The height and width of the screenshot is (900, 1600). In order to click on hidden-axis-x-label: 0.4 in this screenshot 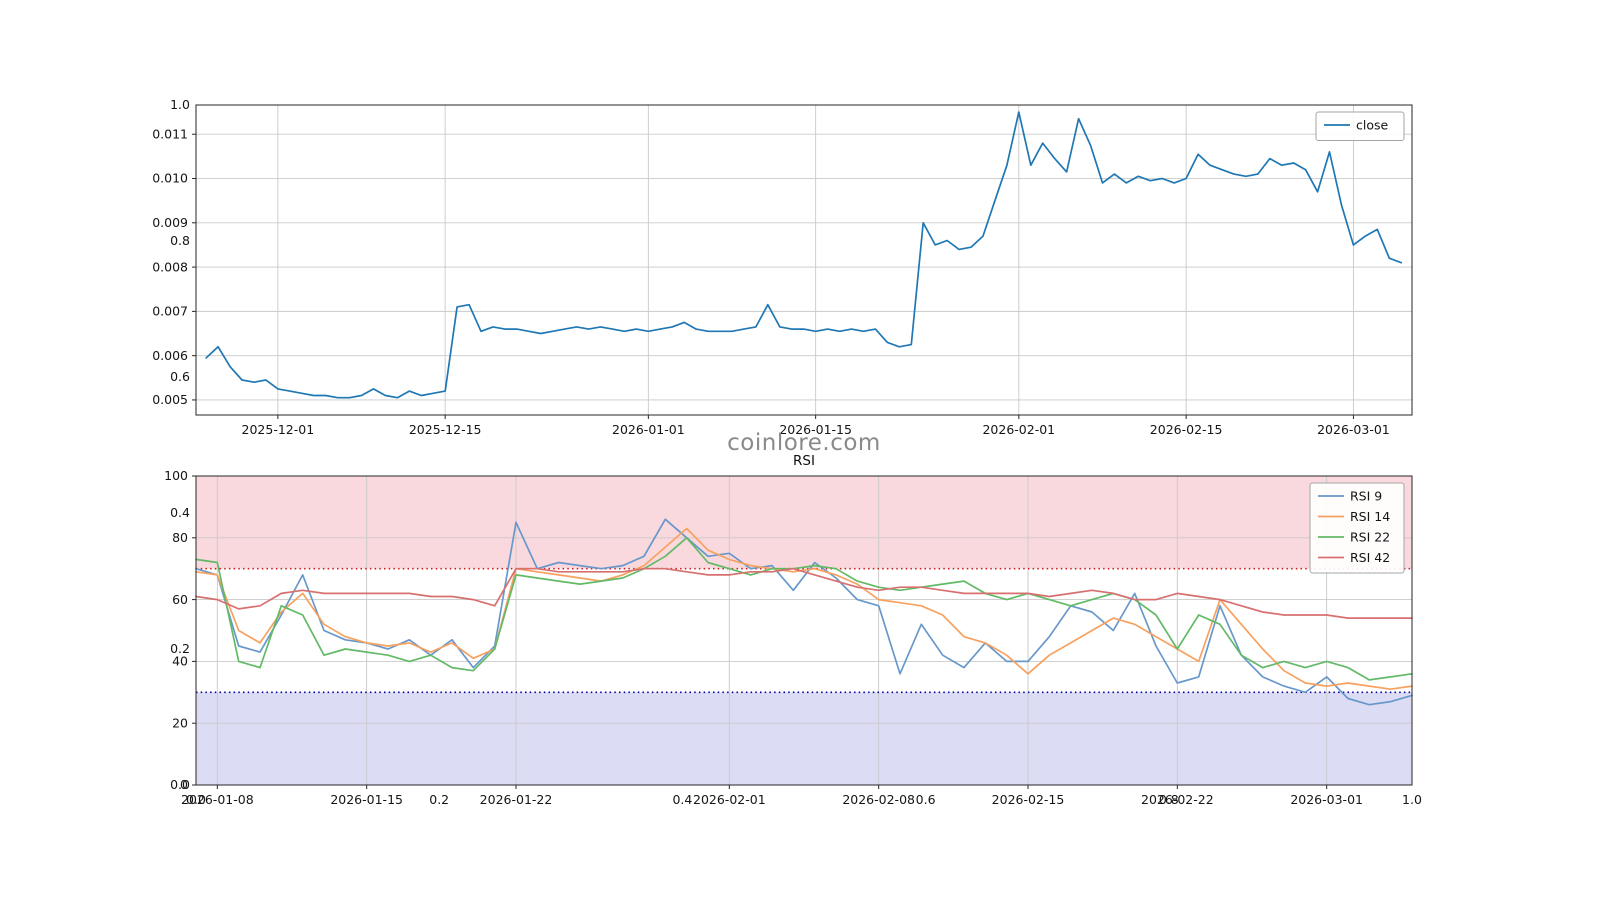, I will do `click(682, 799)`.